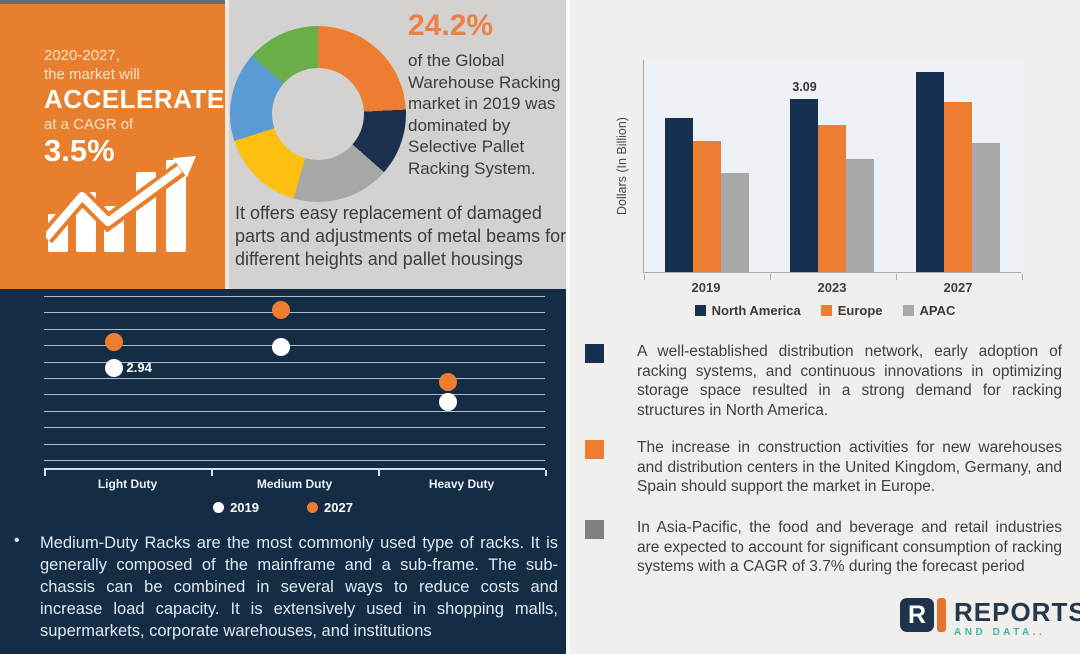 The height and width of the screenshot is (654, 1080). I want to click on dot-2027-Heavy Duty, so click(447, 381).